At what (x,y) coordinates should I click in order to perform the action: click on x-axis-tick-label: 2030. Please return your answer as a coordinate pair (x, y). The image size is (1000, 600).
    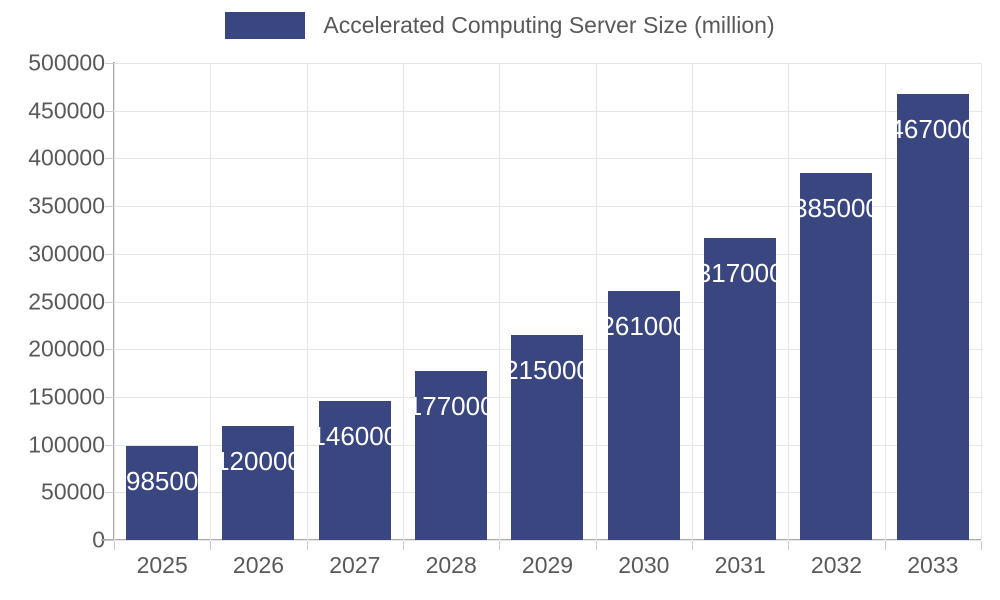
    Looking at the image, I should click on (644, 565).